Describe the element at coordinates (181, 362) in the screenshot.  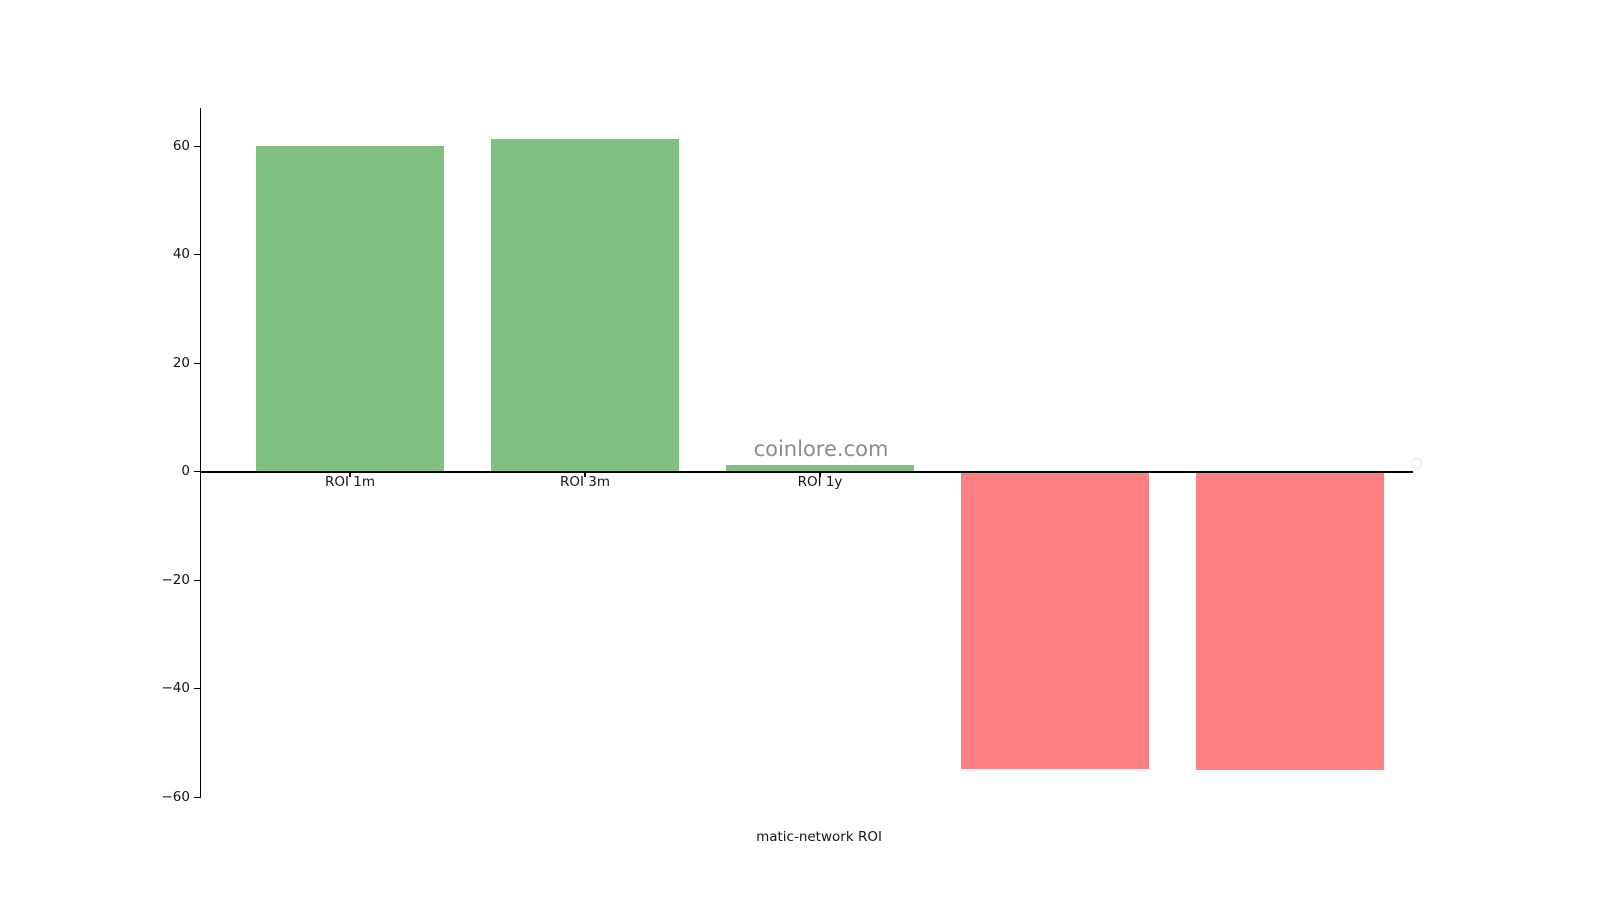
I see `y-tick-label: 20` at that location.